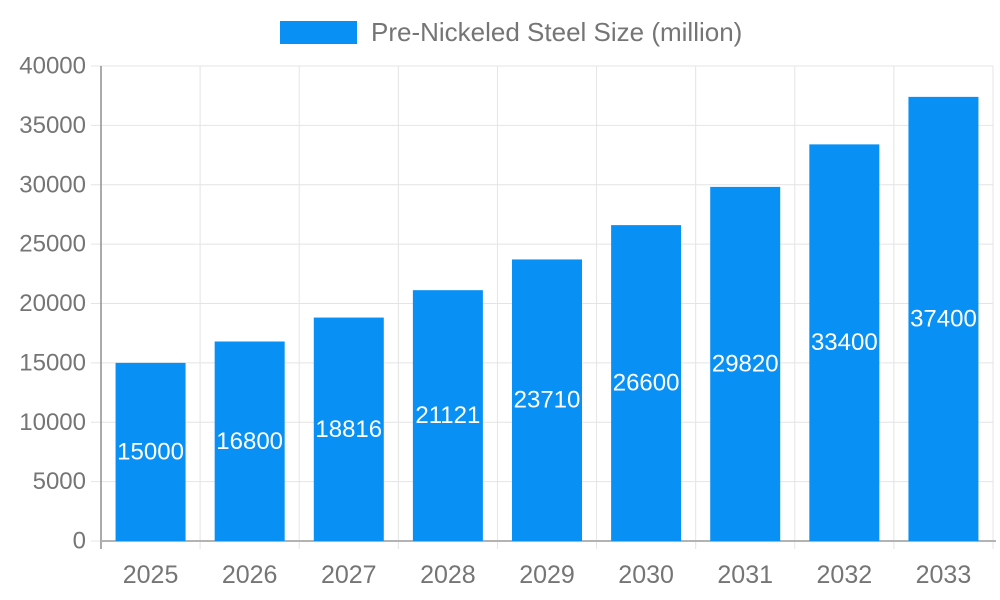 The height and width of the screenshot is (600, 1000). What do you see at coordinates (151, 575) in the screenshot?
I see `x-tick-label: 2025` at bounding box center [151, 575].